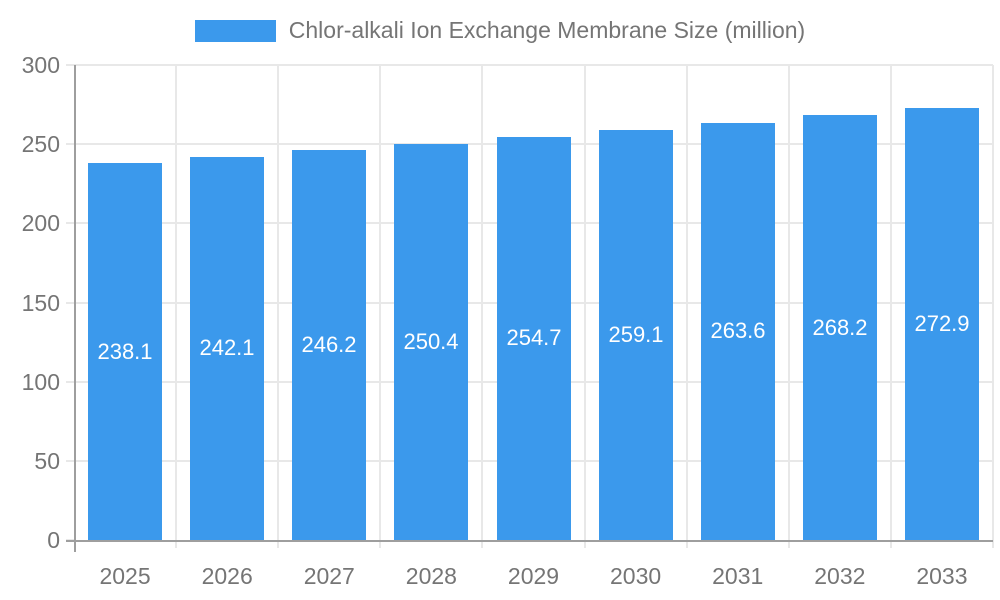  Describe the element at coordinates (40, 144) in the screenshot. I see `y-tick-label-250: 250` at that location.